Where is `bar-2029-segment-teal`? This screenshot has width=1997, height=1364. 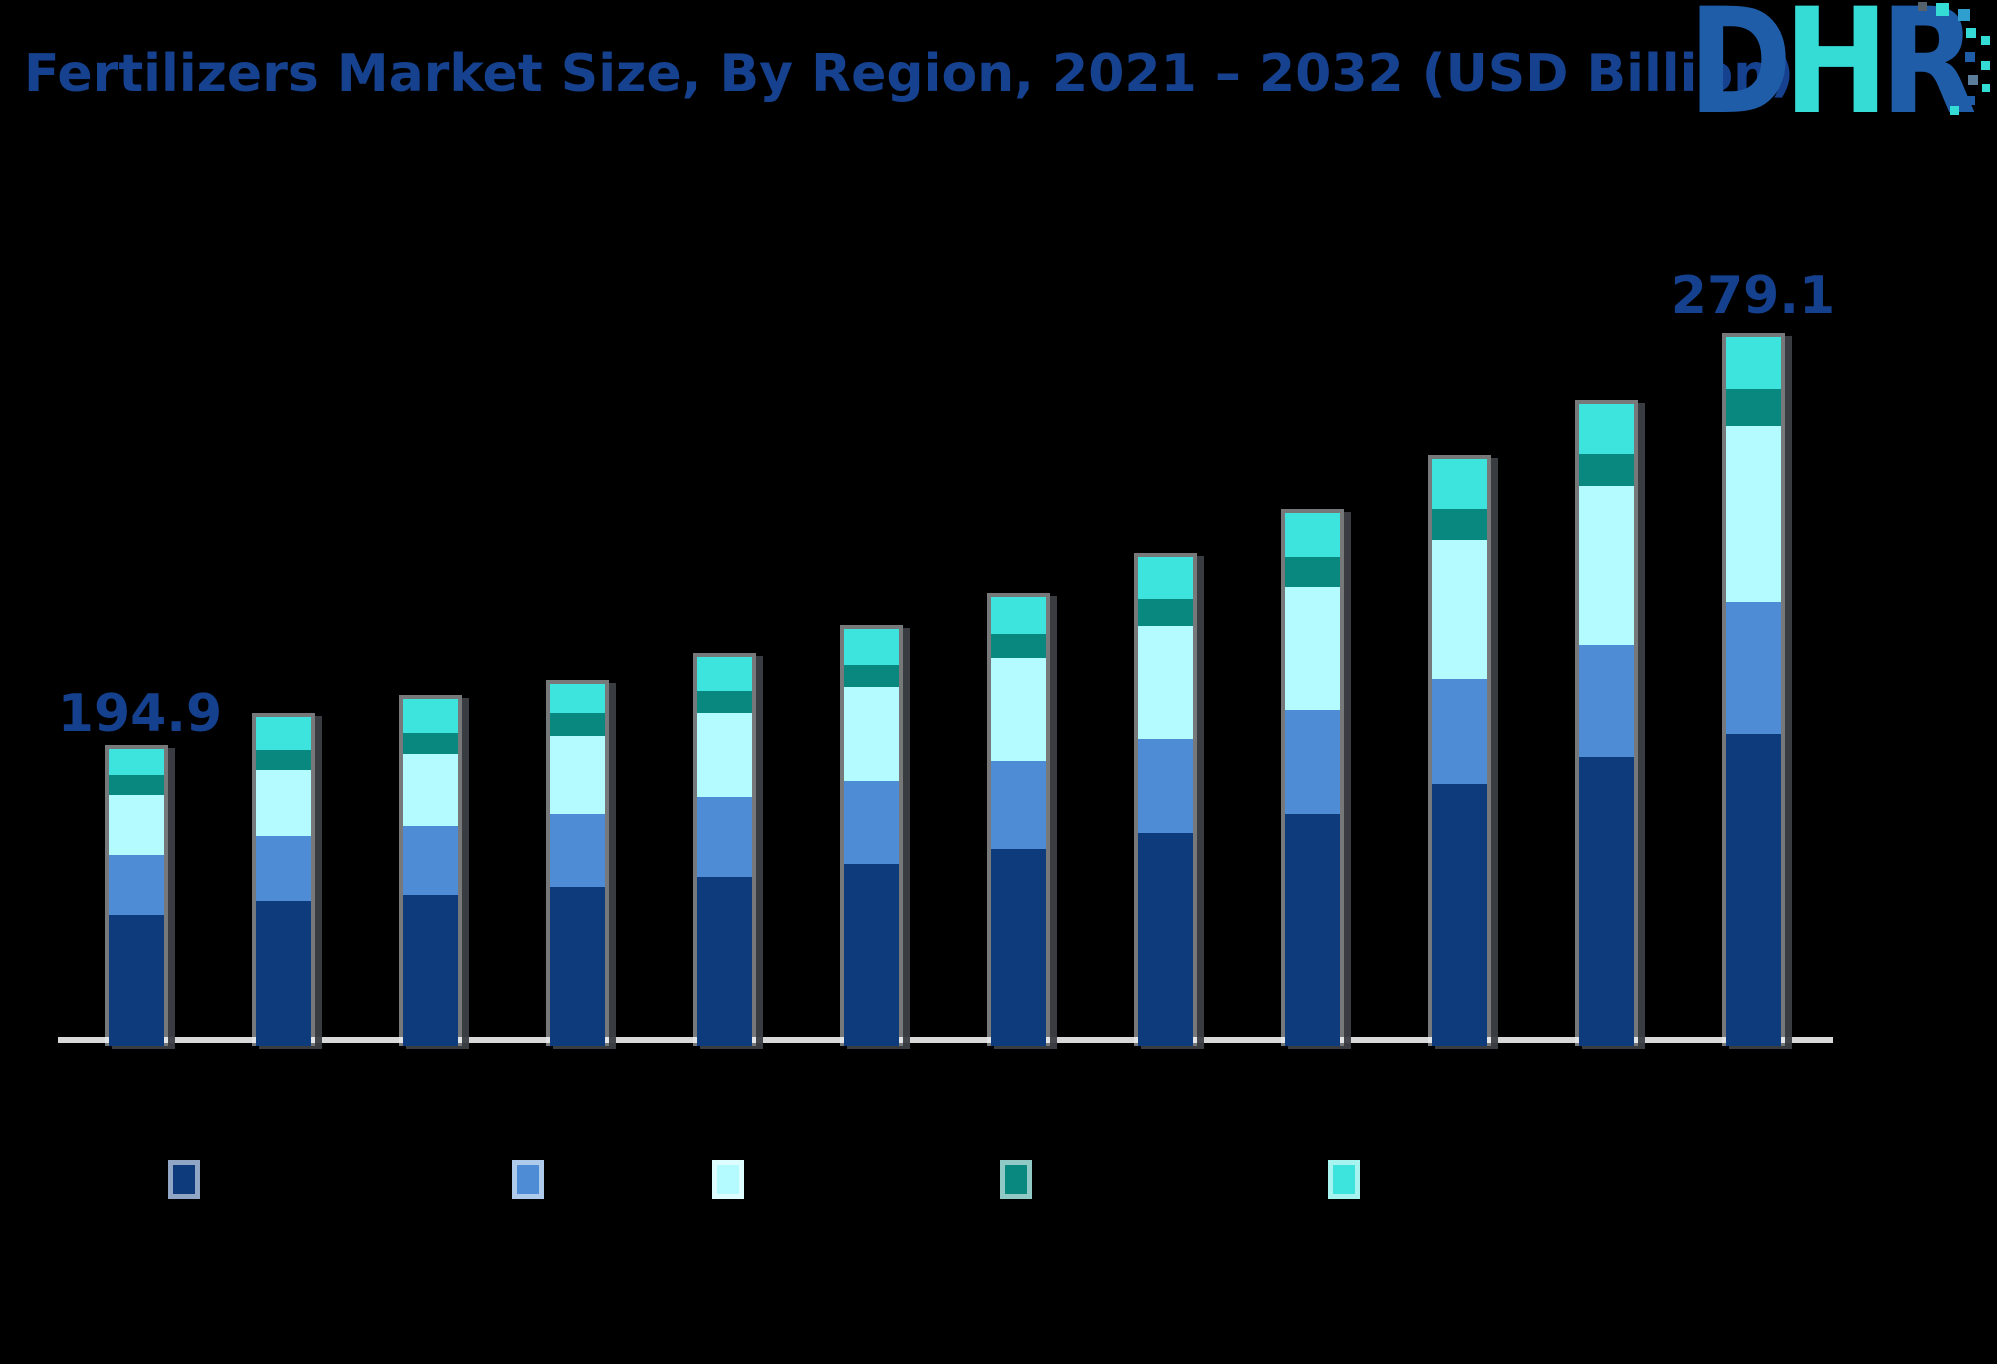 bar-2029-segment-teal is located at coordinates (1312, 572).